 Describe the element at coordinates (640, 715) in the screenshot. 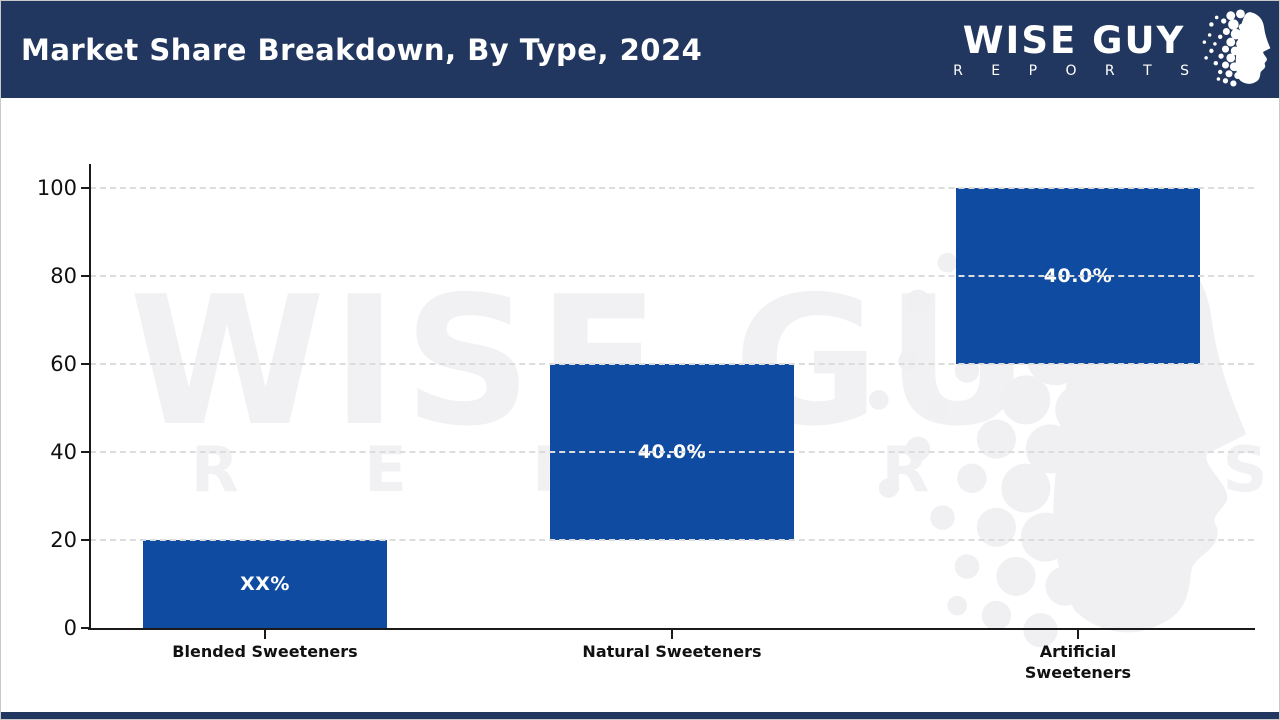

I see `footer-bar` at that location.